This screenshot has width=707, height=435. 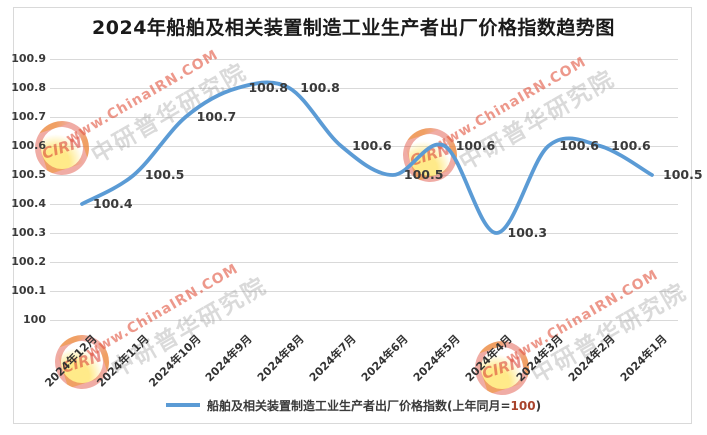 I want to click on y-axis-tick-label: 100.6, so click(x=28, y=145).